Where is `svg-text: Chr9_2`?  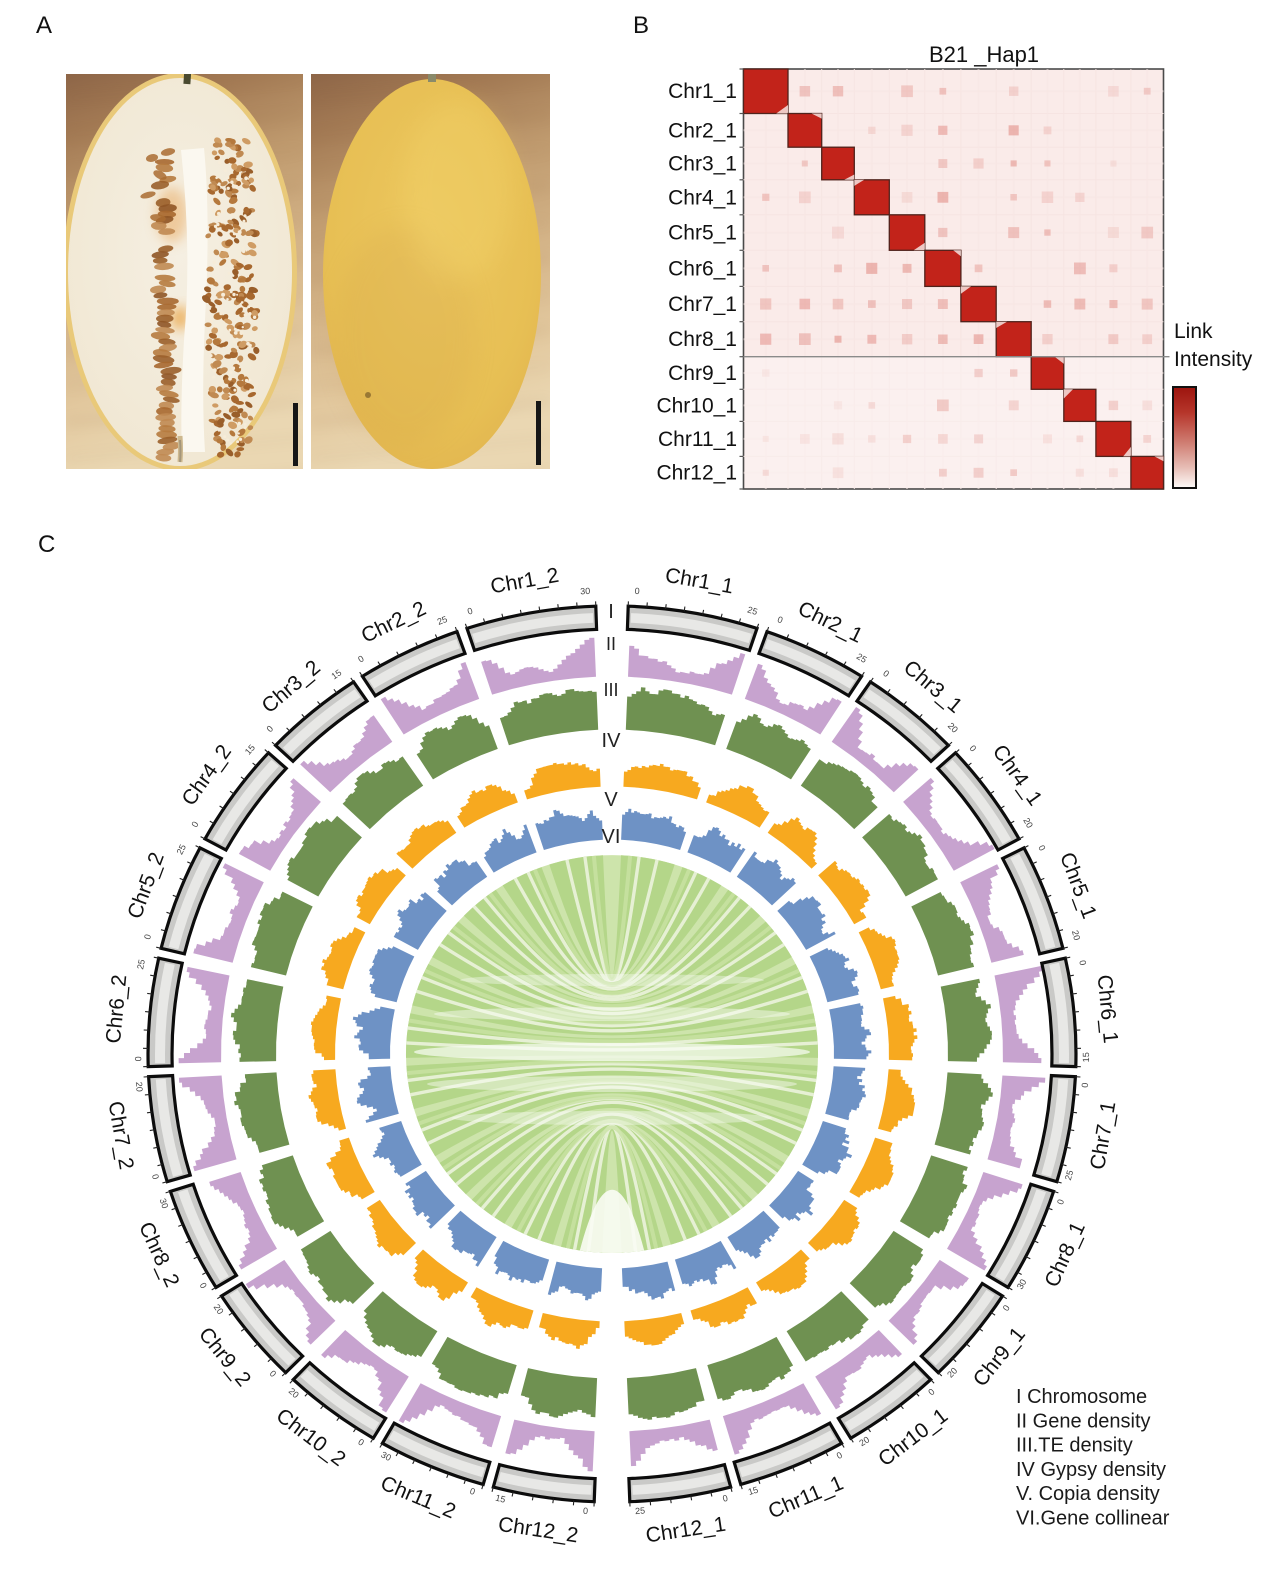
svg-text: Chr9_2 is located at coordinates (224, 1357).